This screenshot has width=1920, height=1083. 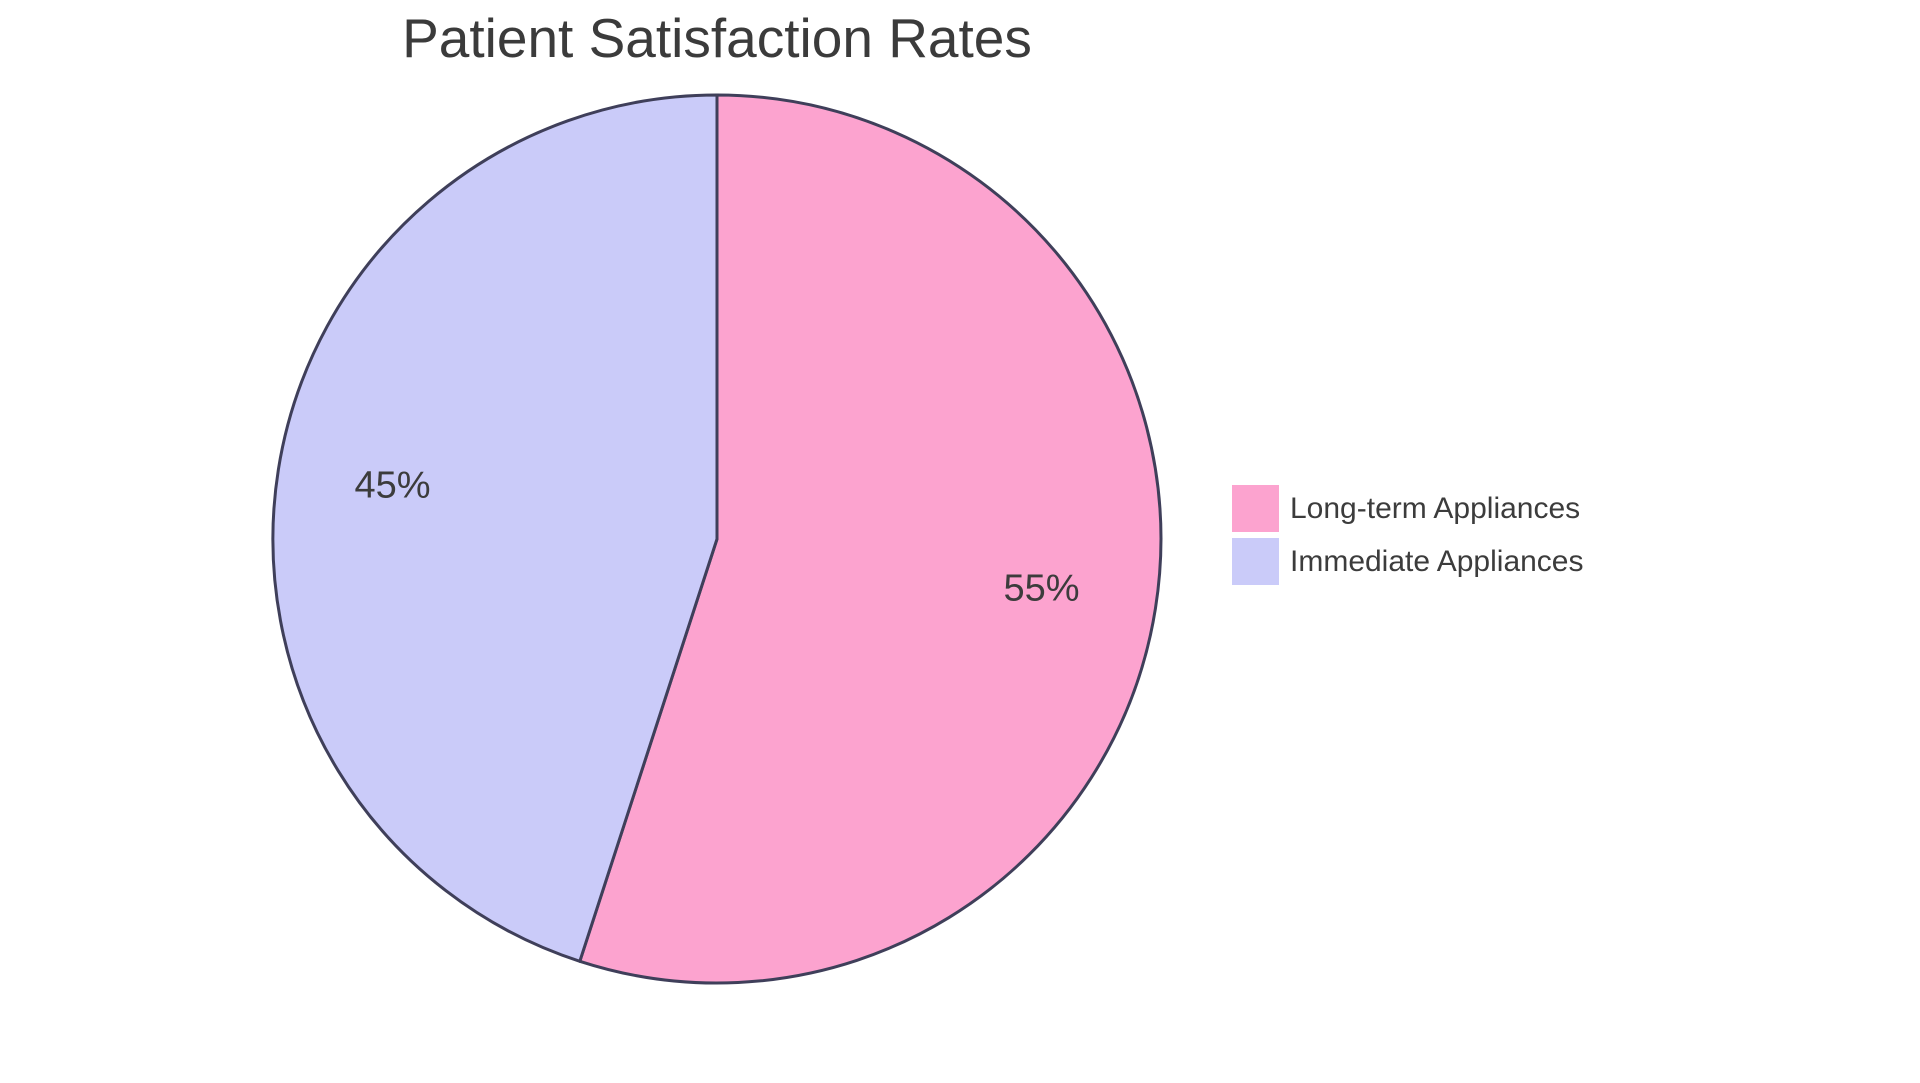 I want to click on legend-label-long-term: Long-term Appliances, so click(x=1435, y=508).